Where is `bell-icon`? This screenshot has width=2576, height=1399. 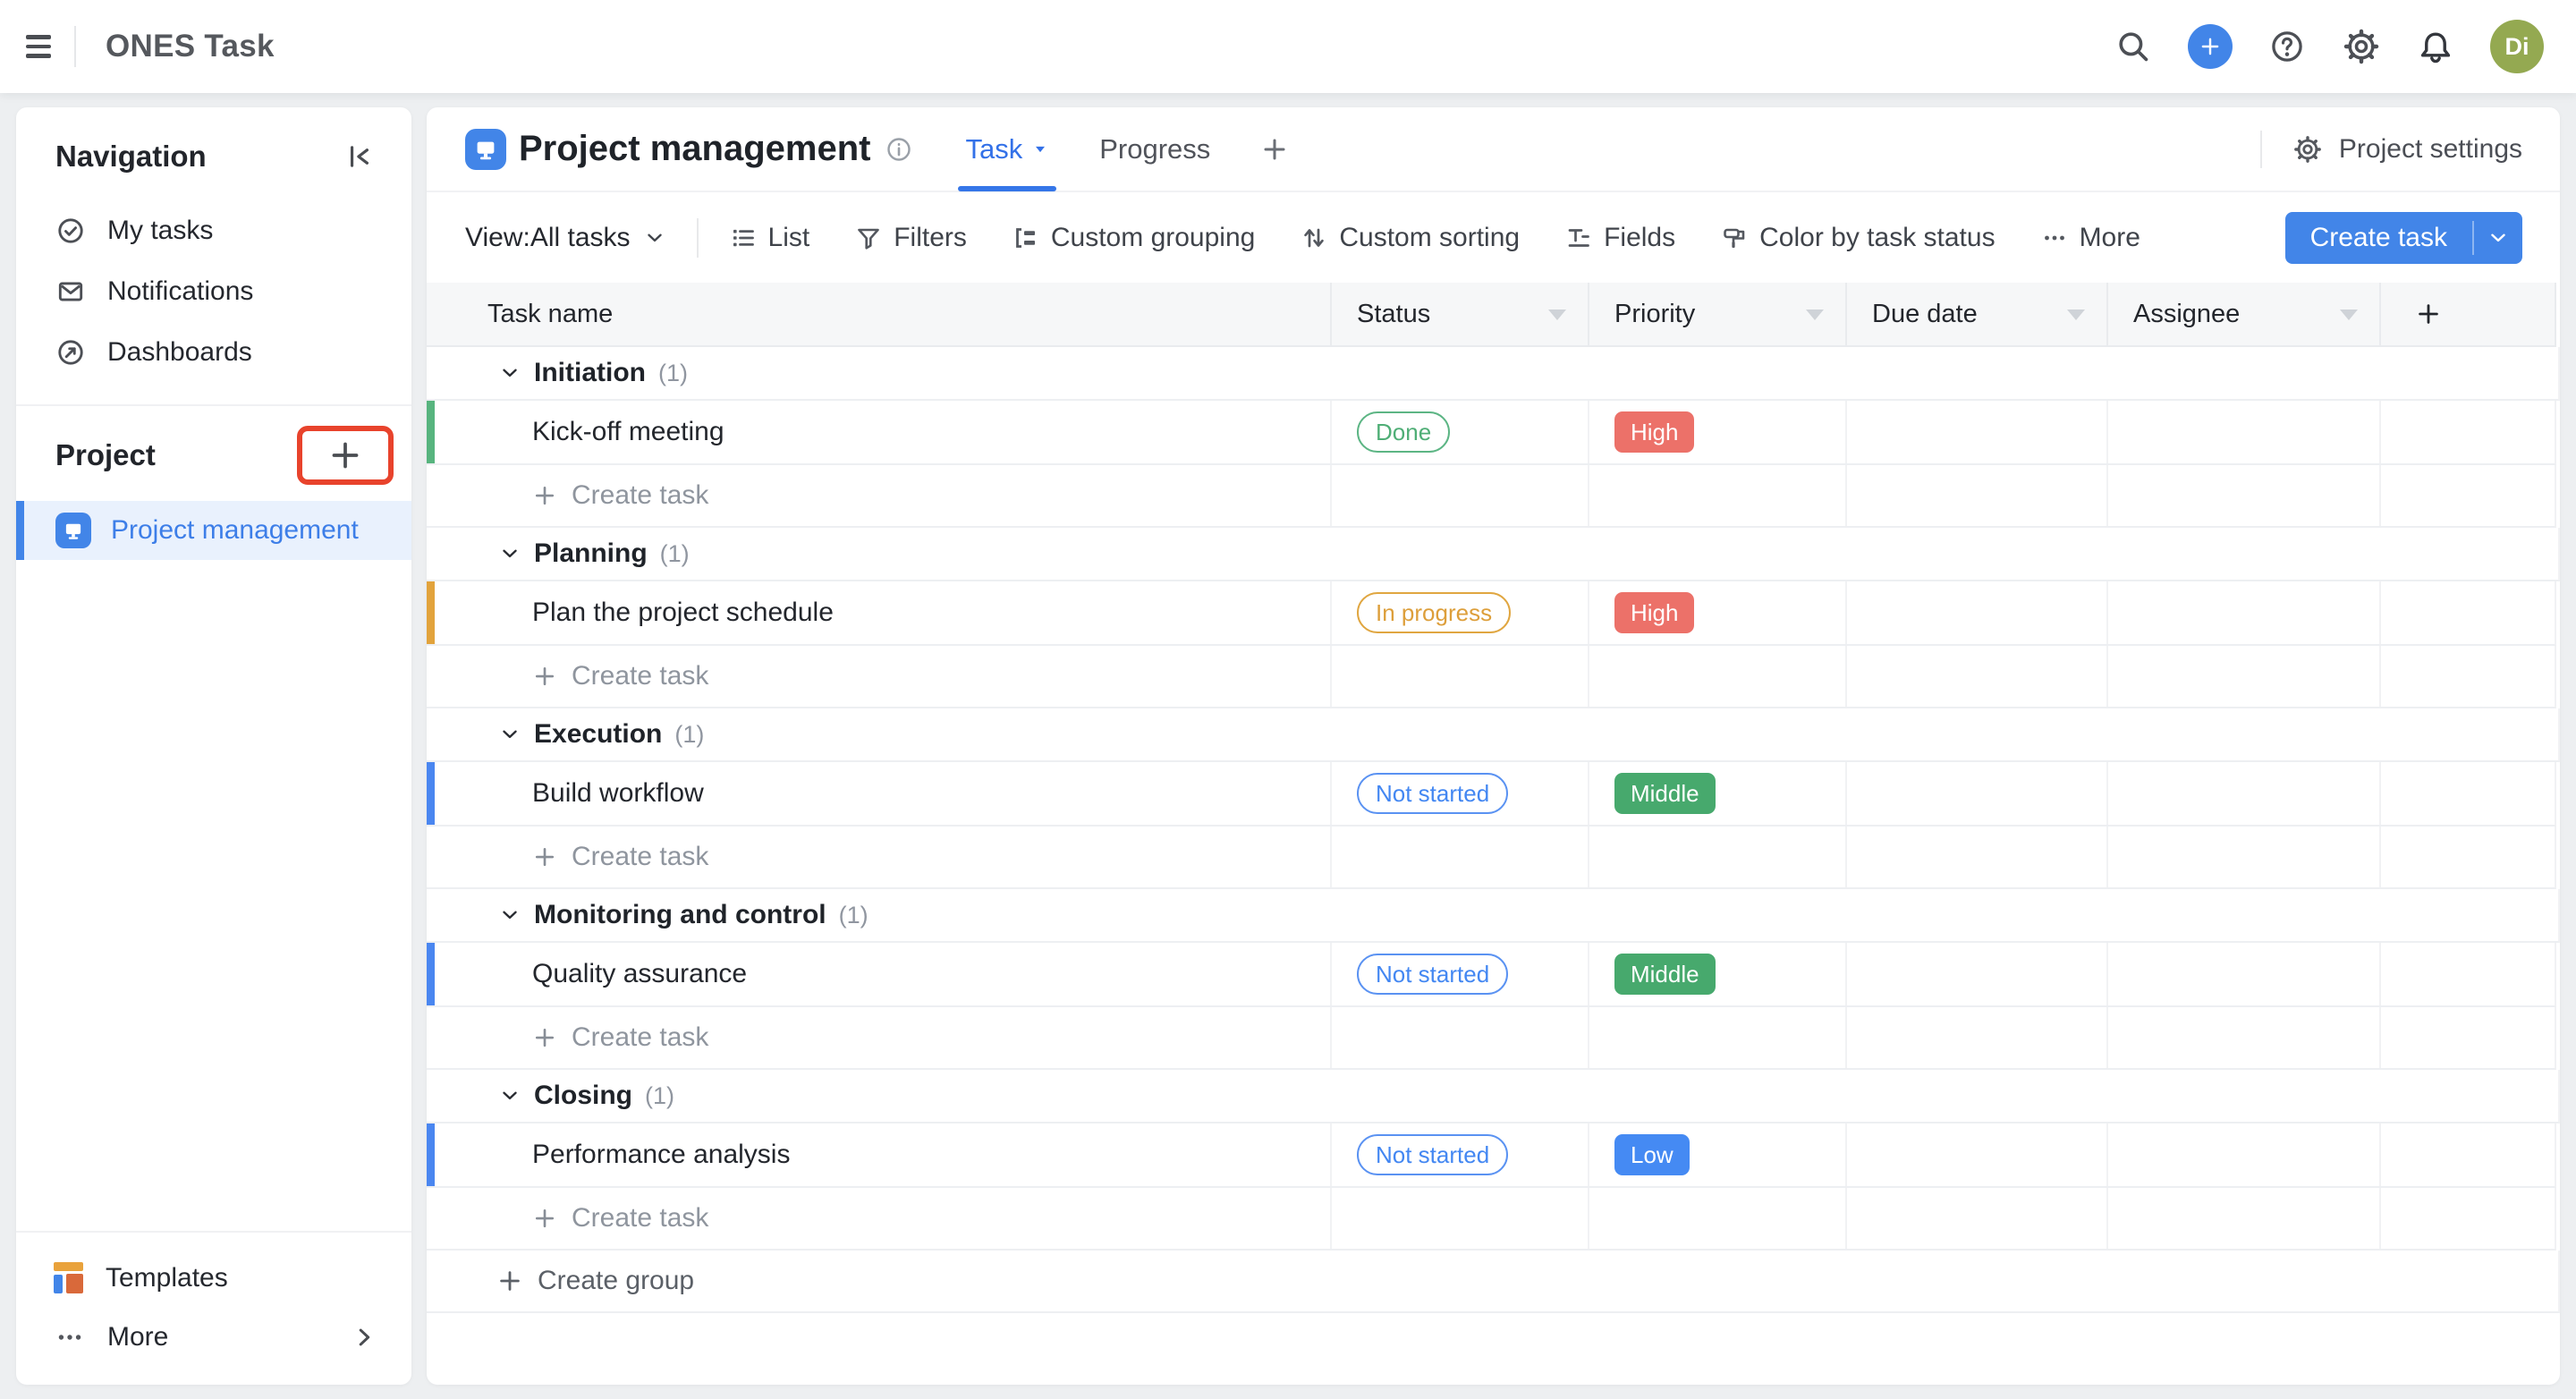
bell-icon is located at coordinates (2435, 46).